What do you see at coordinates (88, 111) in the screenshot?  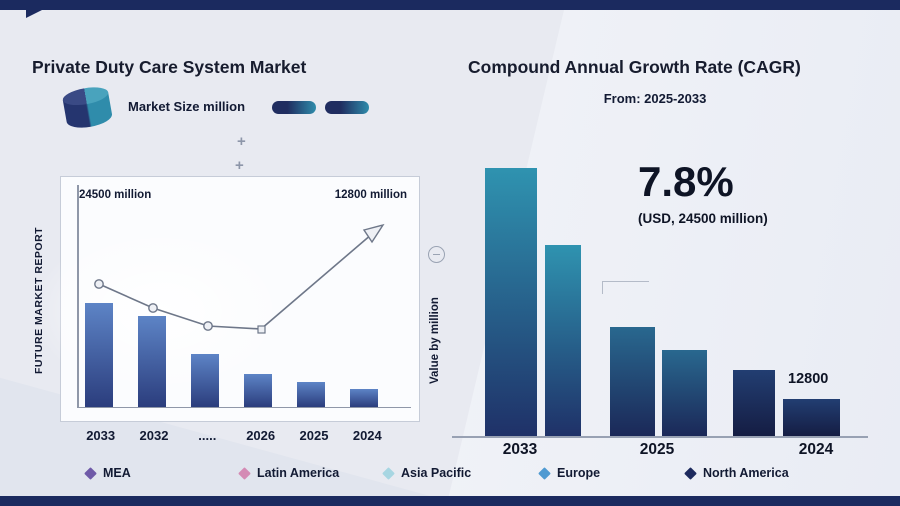 I see `database-icon` at bounding box center [88, 111].